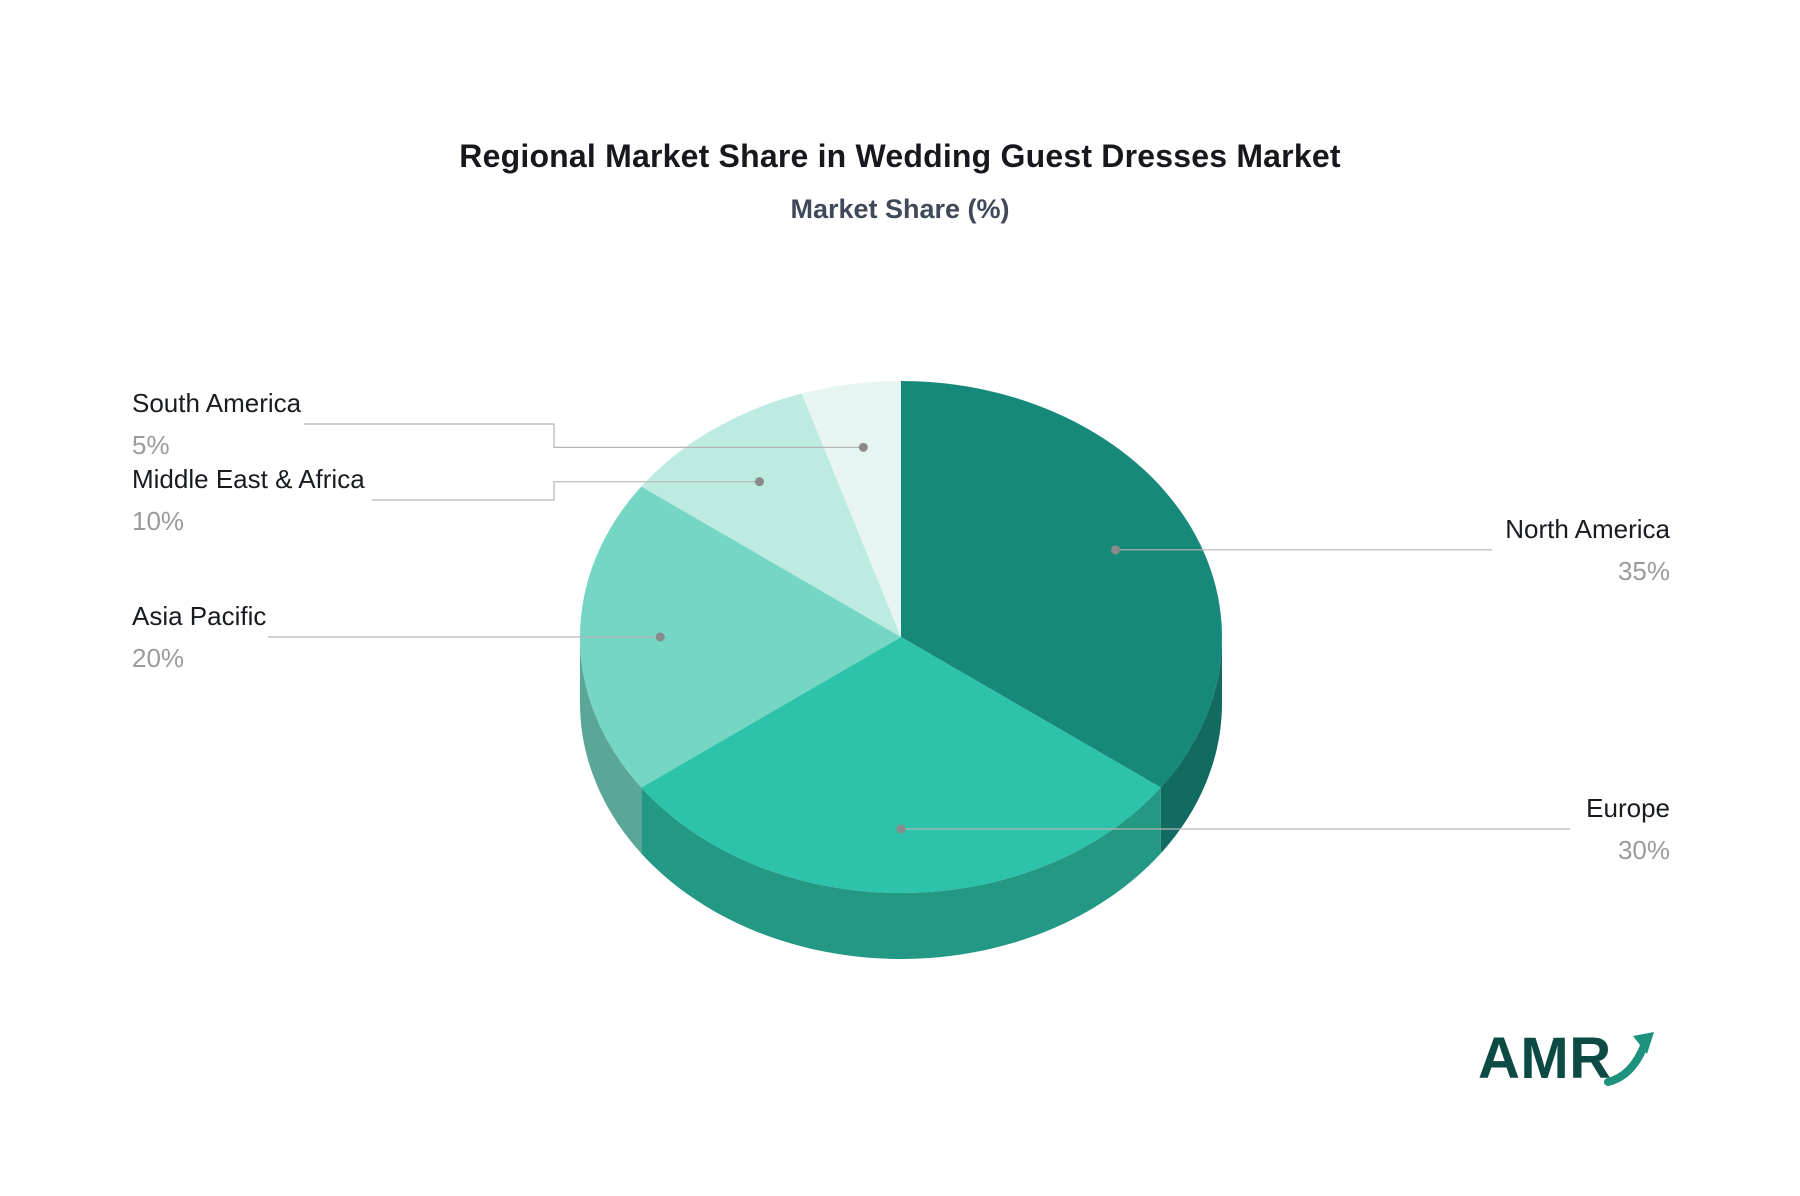 The height and width of the screenshot is (1196, 1800). Describe the element at coordinates (901, 873) in the screenshot. I see `pie-slice-side-europe` at that location.